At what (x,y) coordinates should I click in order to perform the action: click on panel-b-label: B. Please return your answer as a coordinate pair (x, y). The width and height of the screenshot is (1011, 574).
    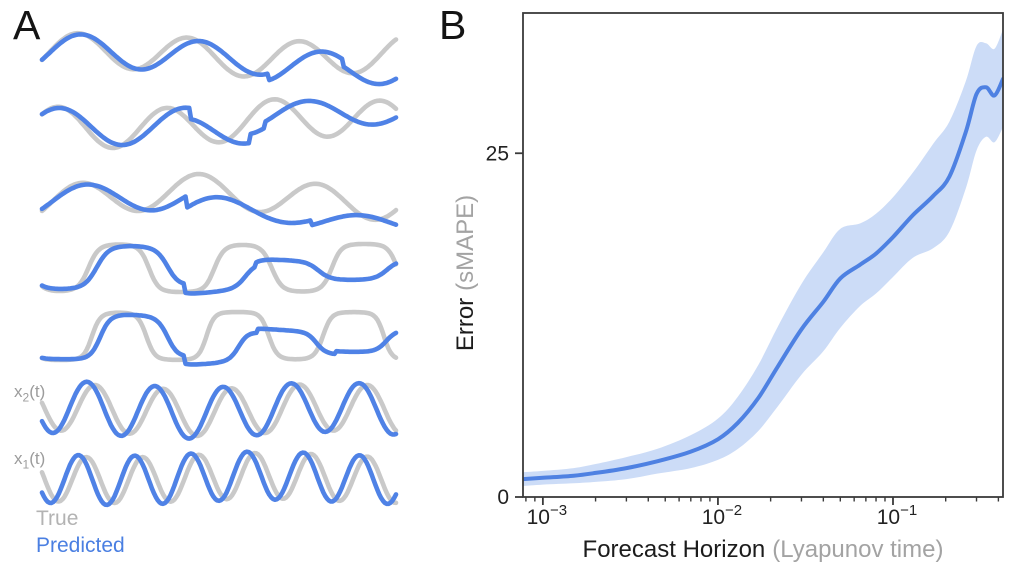
    Looking at the image, I should click on (453, 25).